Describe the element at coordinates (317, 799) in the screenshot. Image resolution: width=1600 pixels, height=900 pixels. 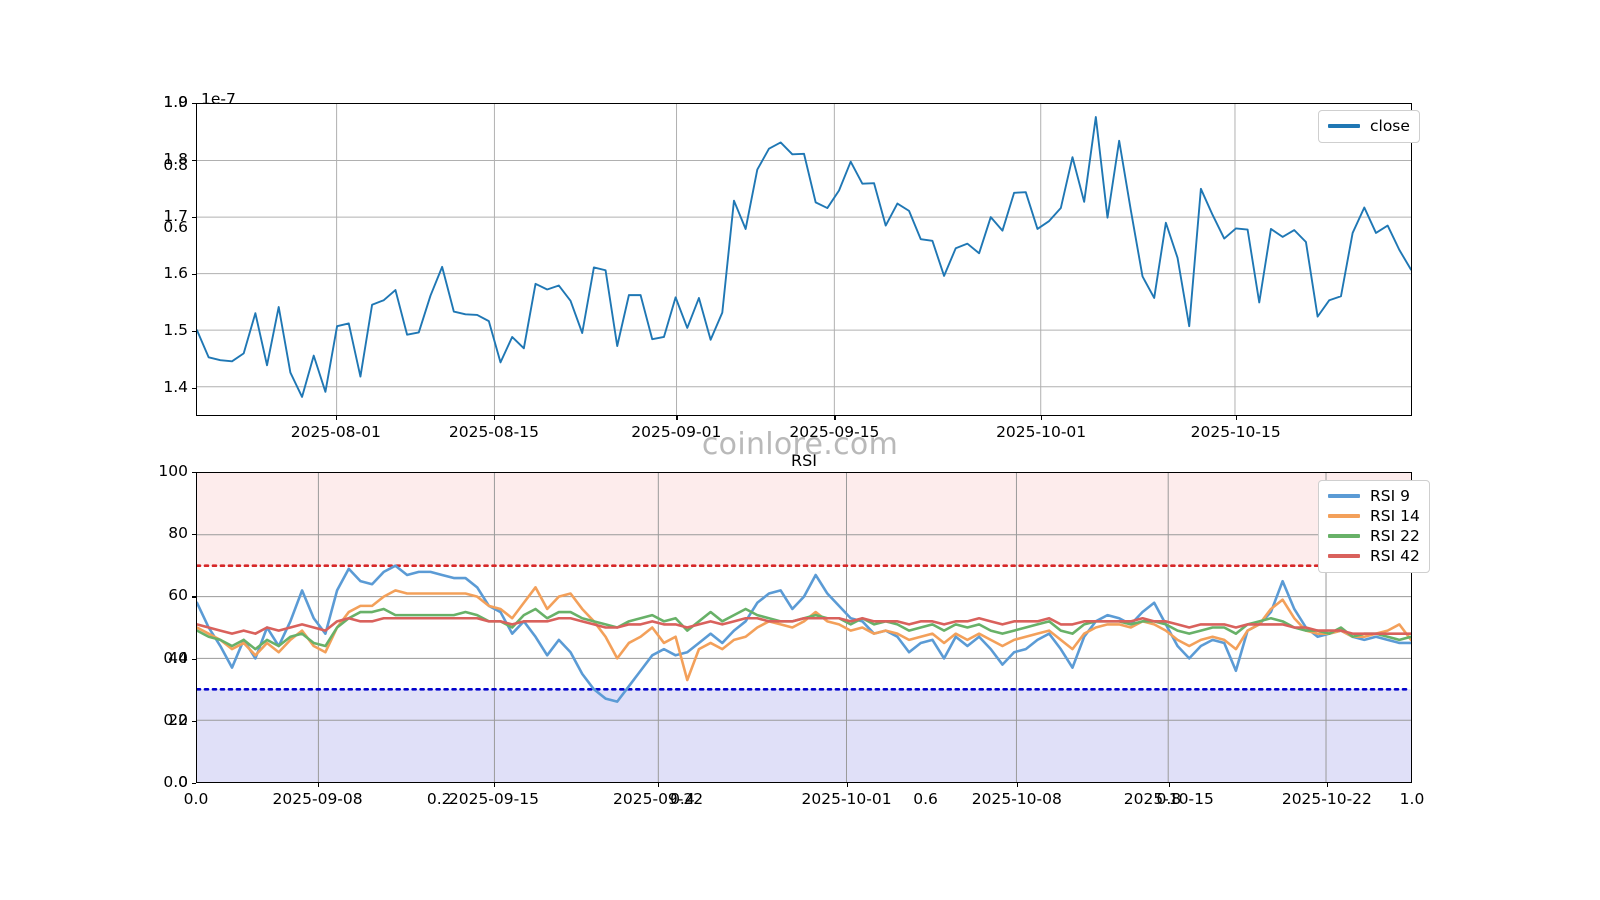
I see `rsi-x-tick-label: 2025-09-08` at that location.